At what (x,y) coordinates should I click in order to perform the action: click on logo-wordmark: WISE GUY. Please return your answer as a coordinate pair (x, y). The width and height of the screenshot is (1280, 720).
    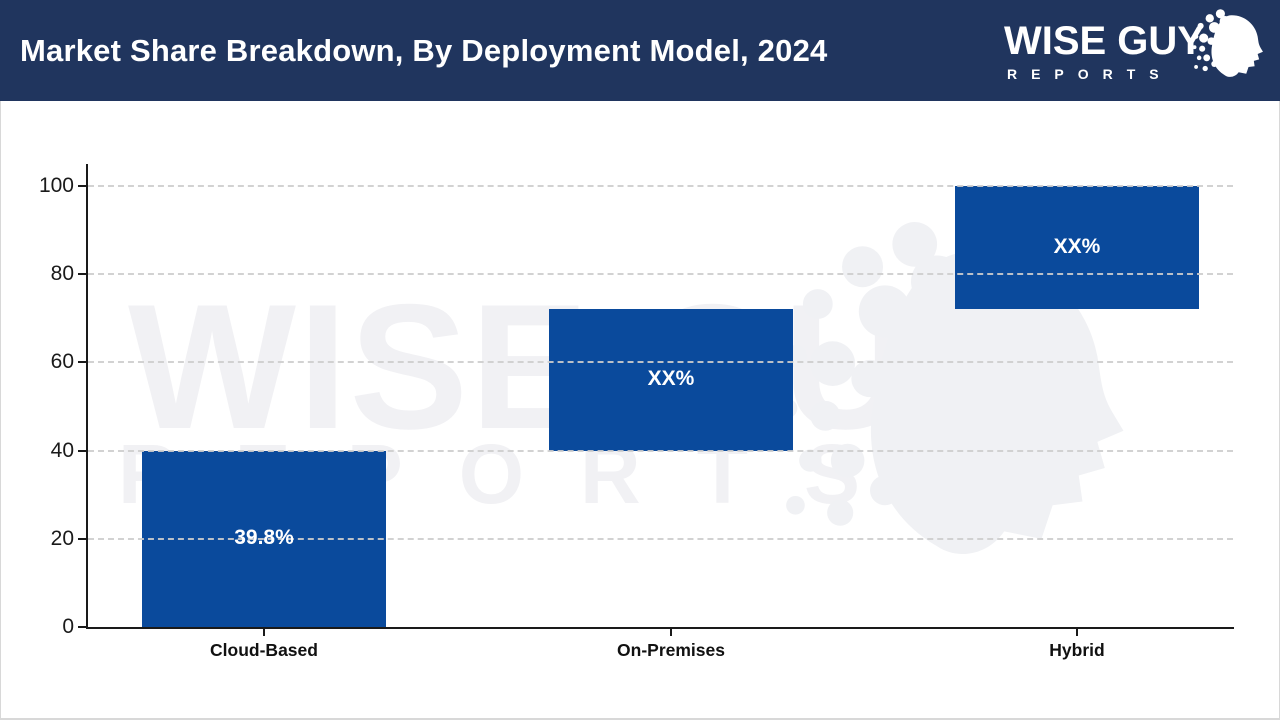
    Looking at the image, I should click on (1103, 40).